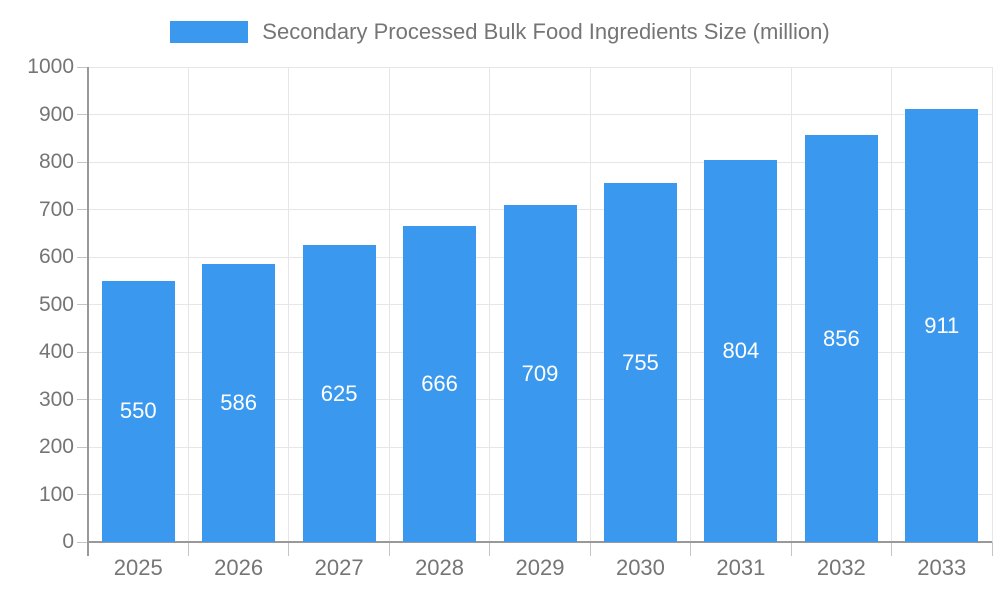 Image resolution: width=1000 pixels, height=600 pixels. I want to click on x-axis-label: 2026, so click(239, 567).